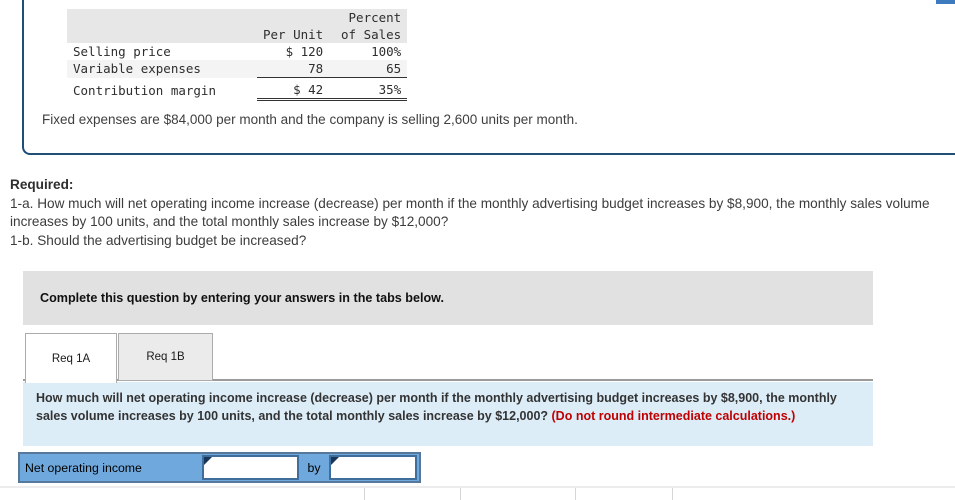  Describe the element at coordinates (144, 90) in the screenshot. I see `row-label: Contribution margin` at that location.